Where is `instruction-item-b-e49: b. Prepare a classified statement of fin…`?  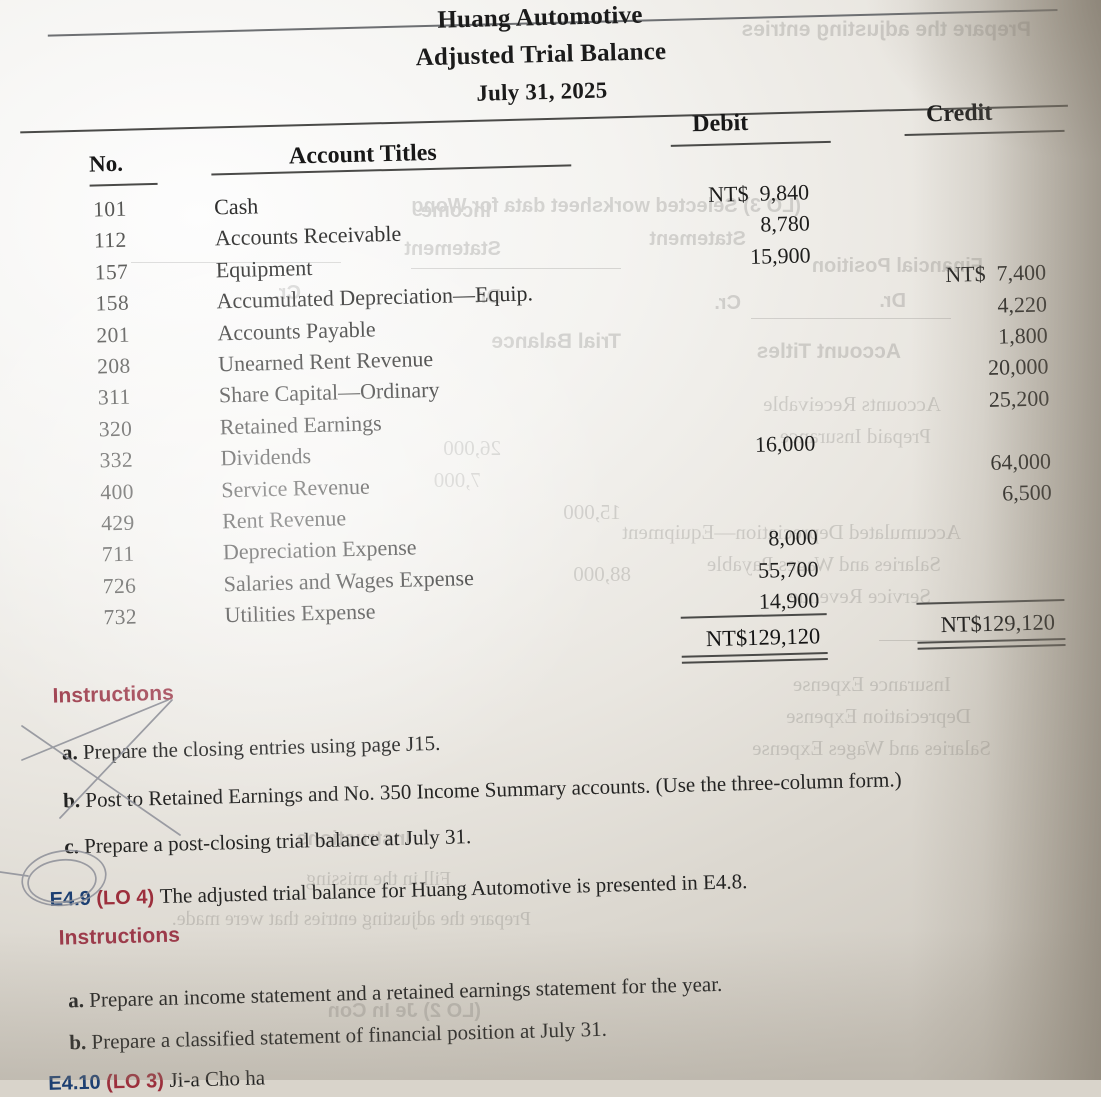 instruction-item-b-e49: b. Prepare a classified statement of fin… is located at coordinates (338, 1036).